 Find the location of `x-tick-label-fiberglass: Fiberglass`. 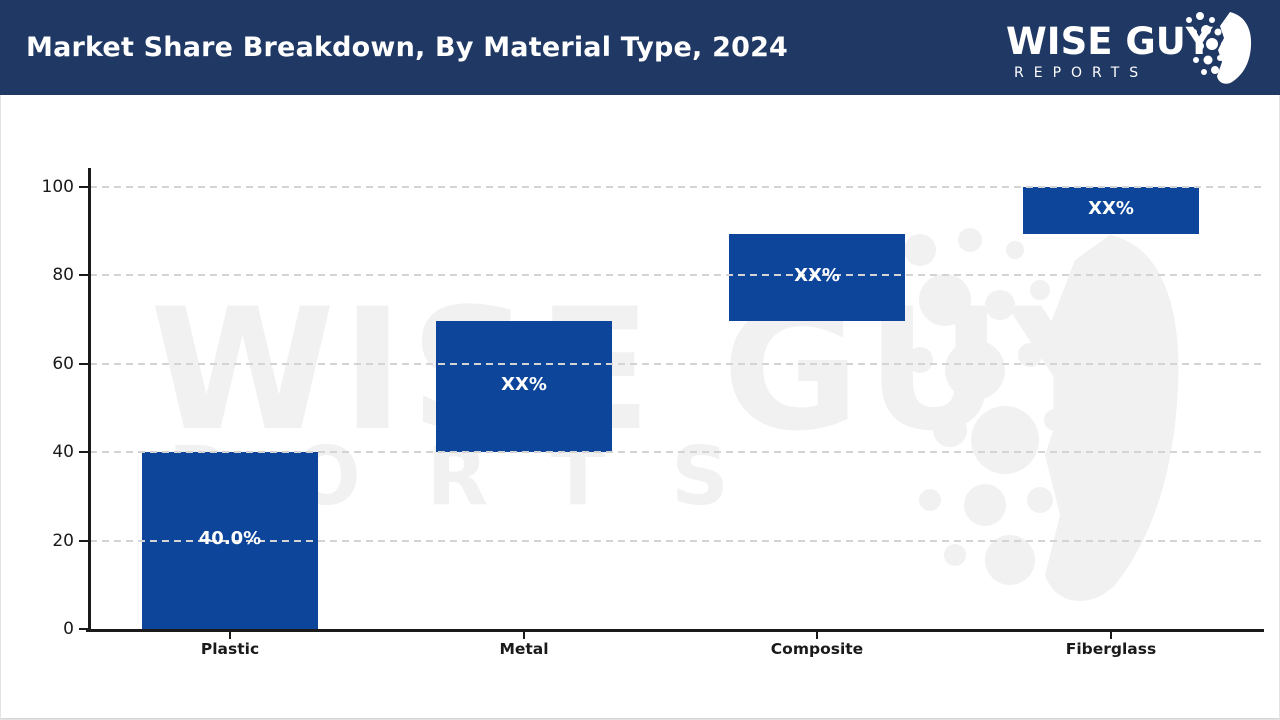

x-tick-label-fiberglass: Fiberglass is located at coordinates (1111, 649).